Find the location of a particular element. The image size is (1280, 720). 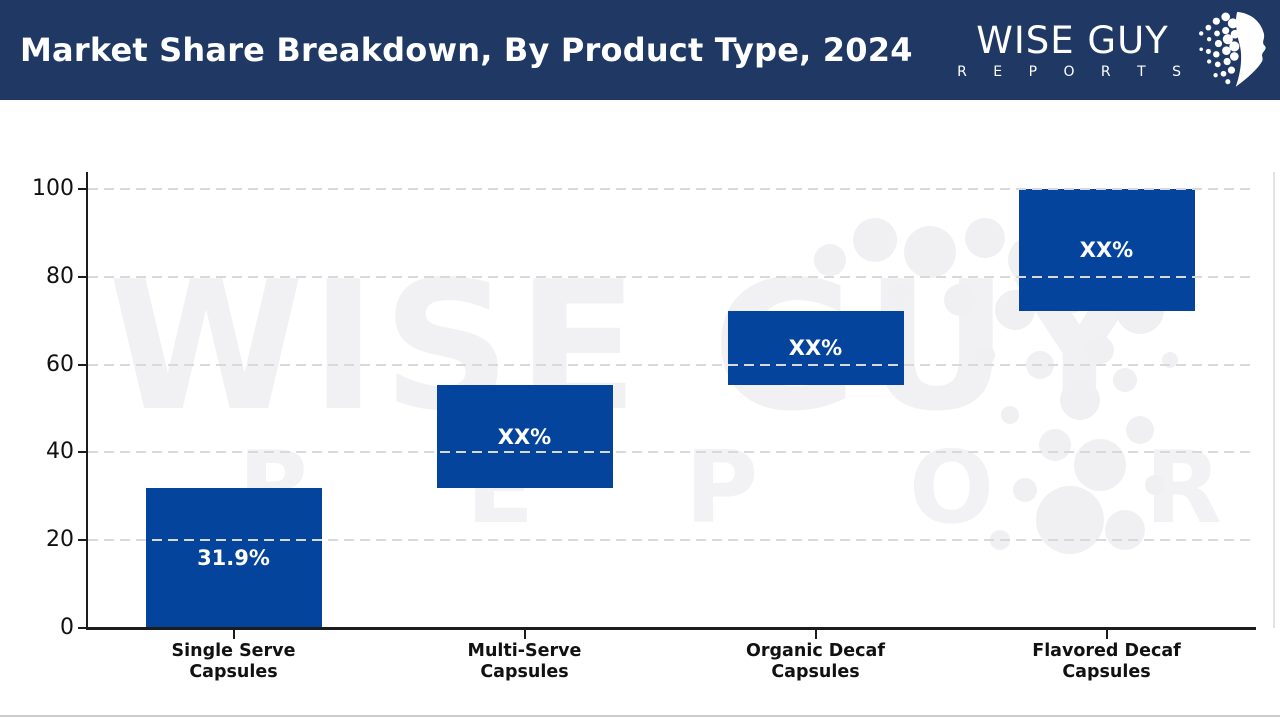

x-category-label: Single Serve Capsules is located at coordinates (234, 662).